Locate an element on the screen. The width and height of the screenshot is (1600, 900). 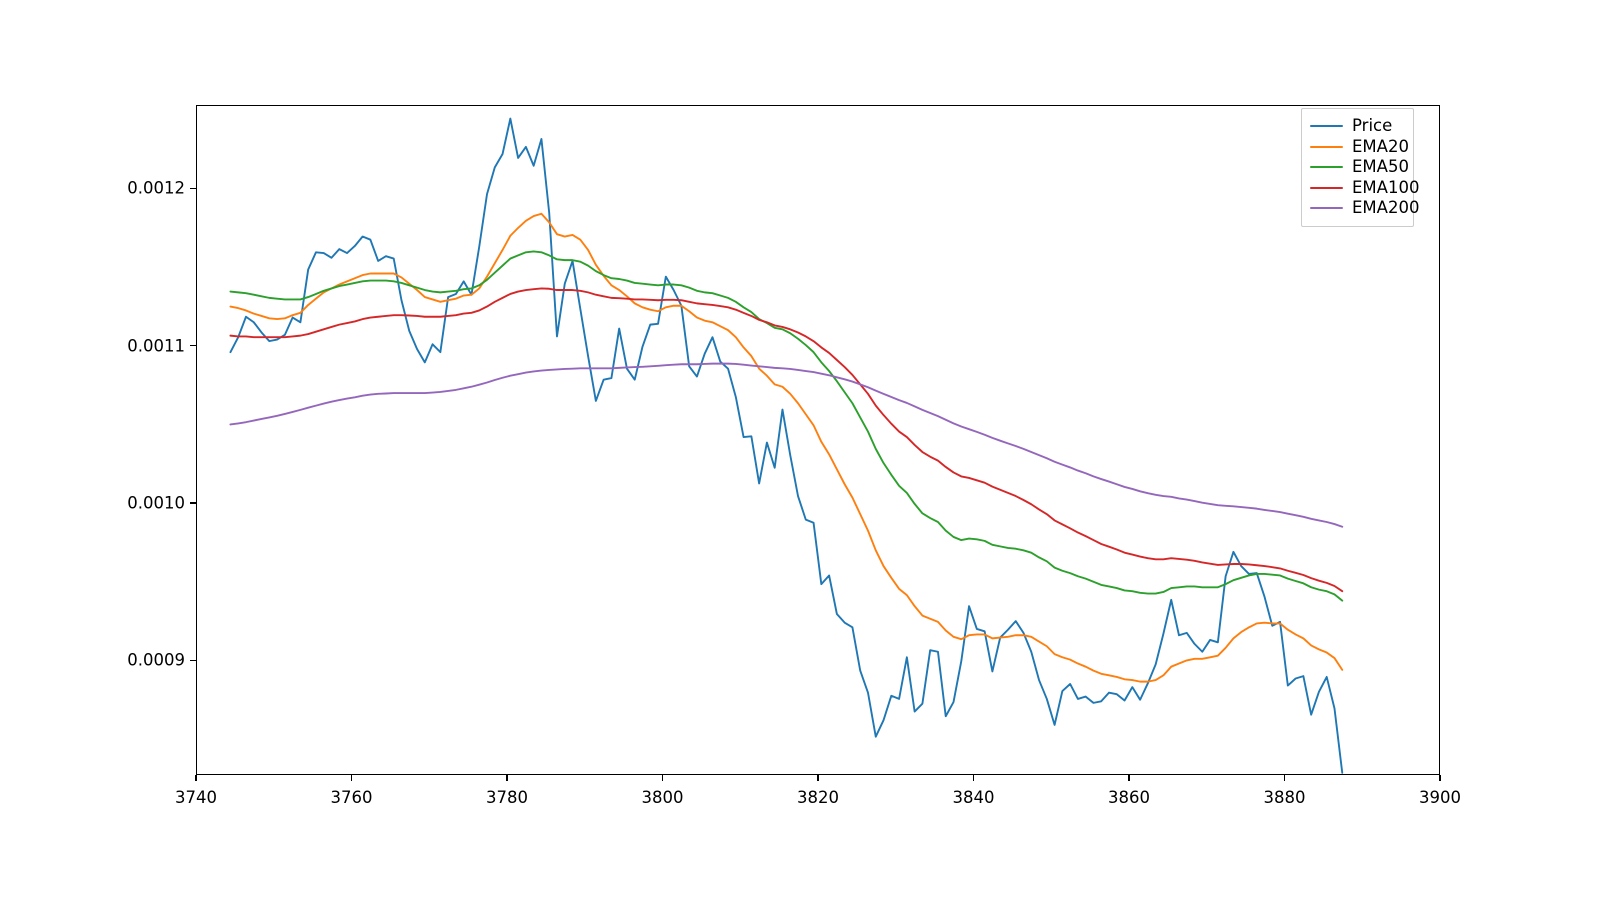
legend-item: EMA20 is located at coordinates (1359, 147).